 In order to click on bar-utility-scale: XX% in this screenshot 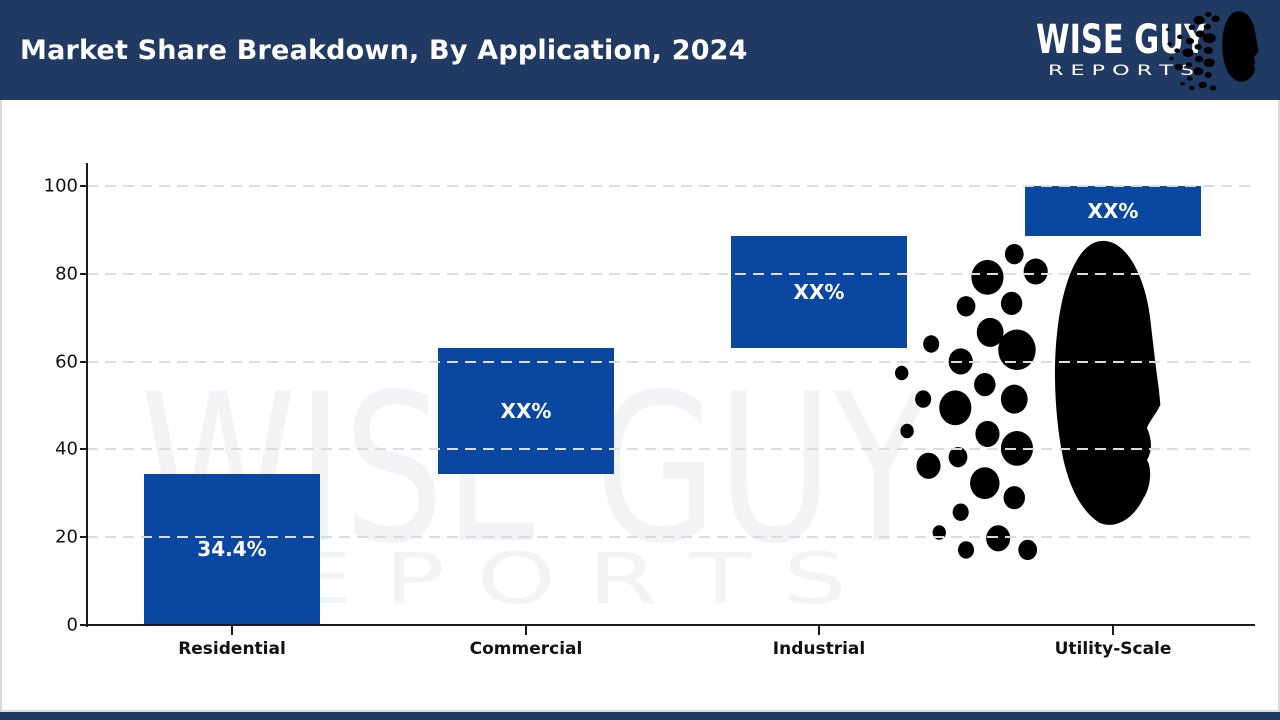, I will do `click(1113, 211)`.